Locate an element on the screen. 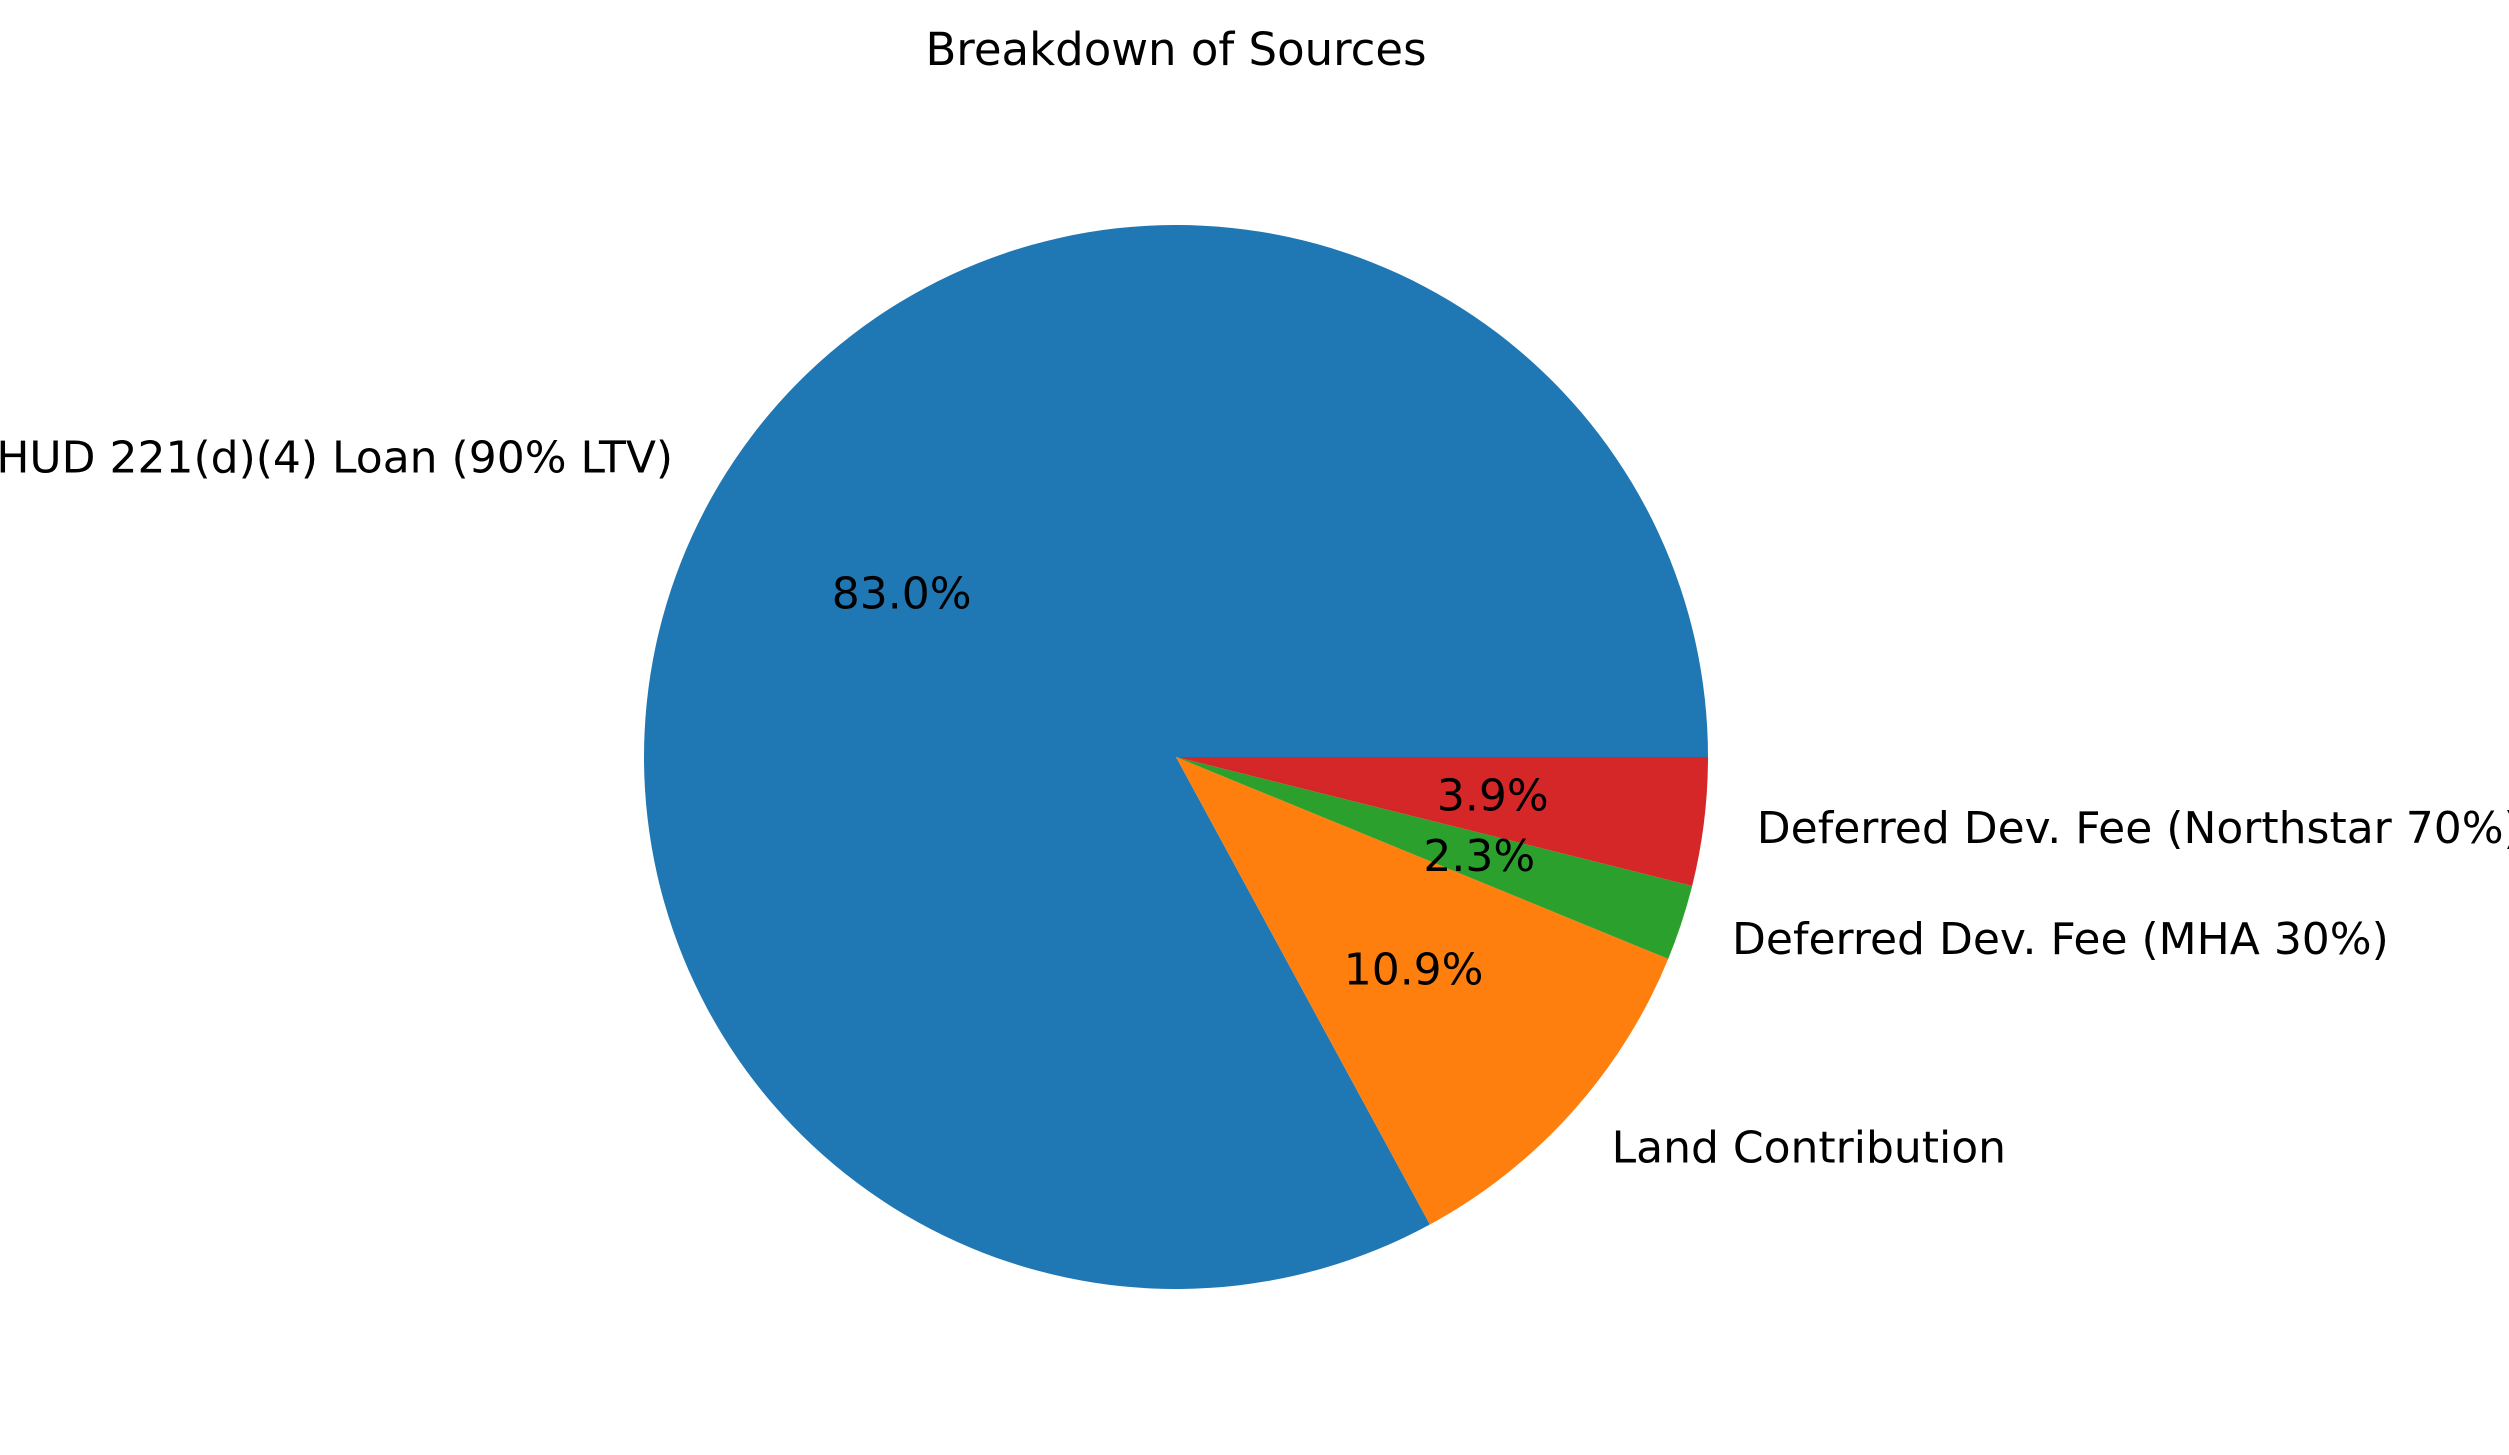 The width and height of the screenshot is (2509, 1455). pie-slice-2-label: Deferred Dev. Fee (MHA 30%) is located at coordinates (2060, 939).